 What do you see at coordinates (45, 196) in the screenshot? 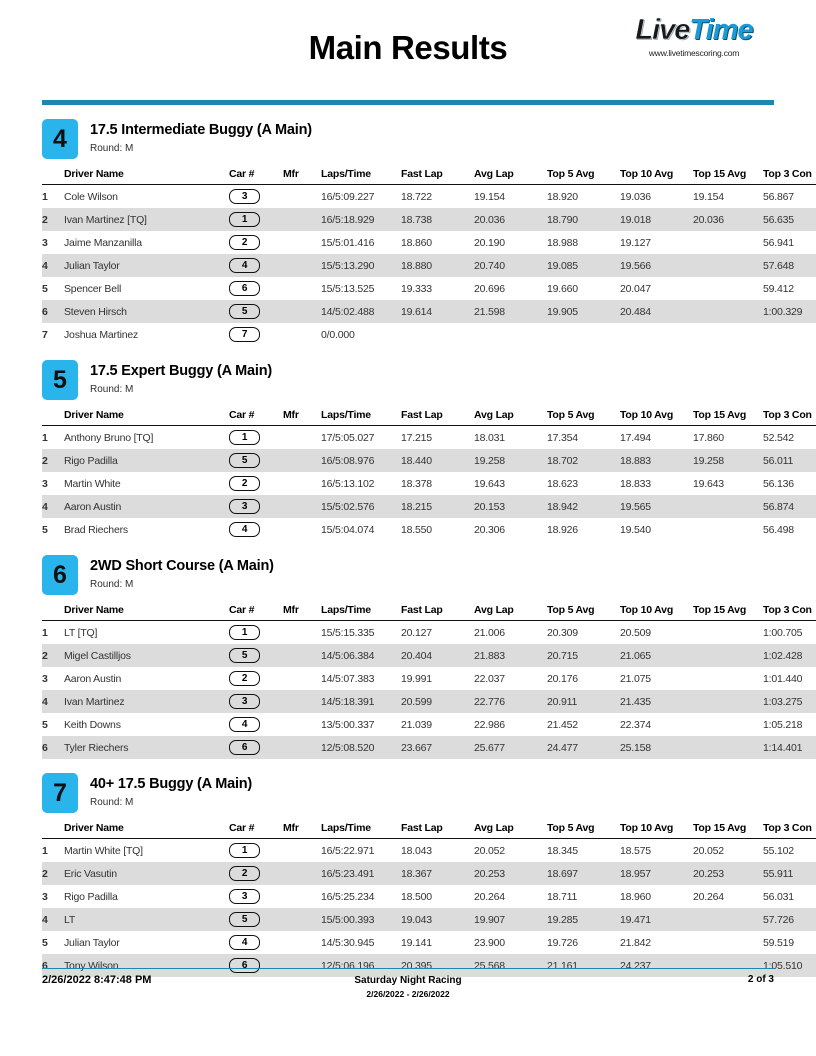
I see `cell-pos: 1` at bounding box center [45, 196].